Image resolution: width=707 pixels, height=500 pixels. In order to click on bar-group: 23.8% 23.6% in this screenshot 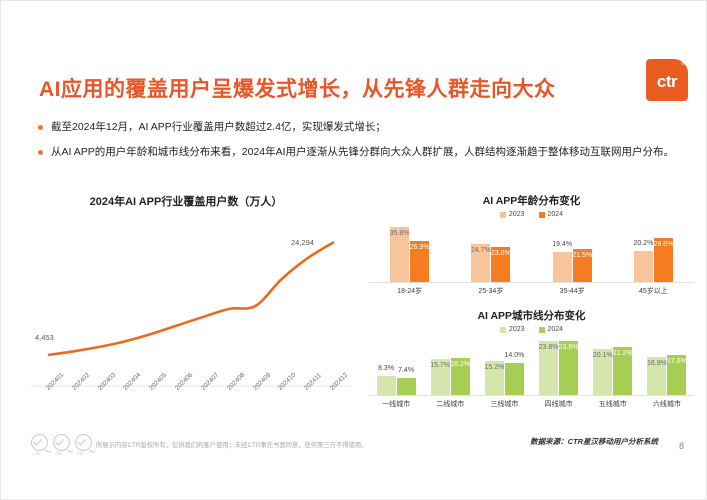, I will do `click(559, 365)`.